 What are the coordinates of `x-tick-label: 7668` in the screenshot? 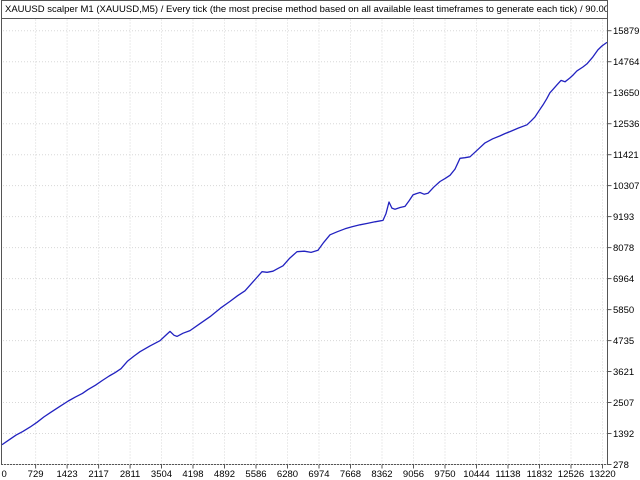 It's located at (350, 474).